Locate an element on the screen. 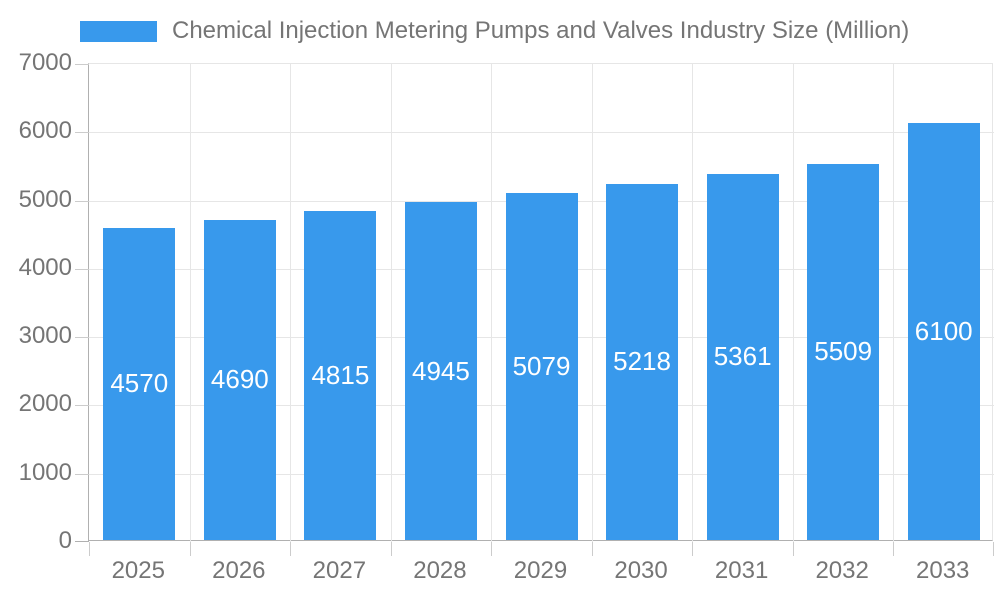  bar-2026: 4690 is located at coordinates (239, 379).